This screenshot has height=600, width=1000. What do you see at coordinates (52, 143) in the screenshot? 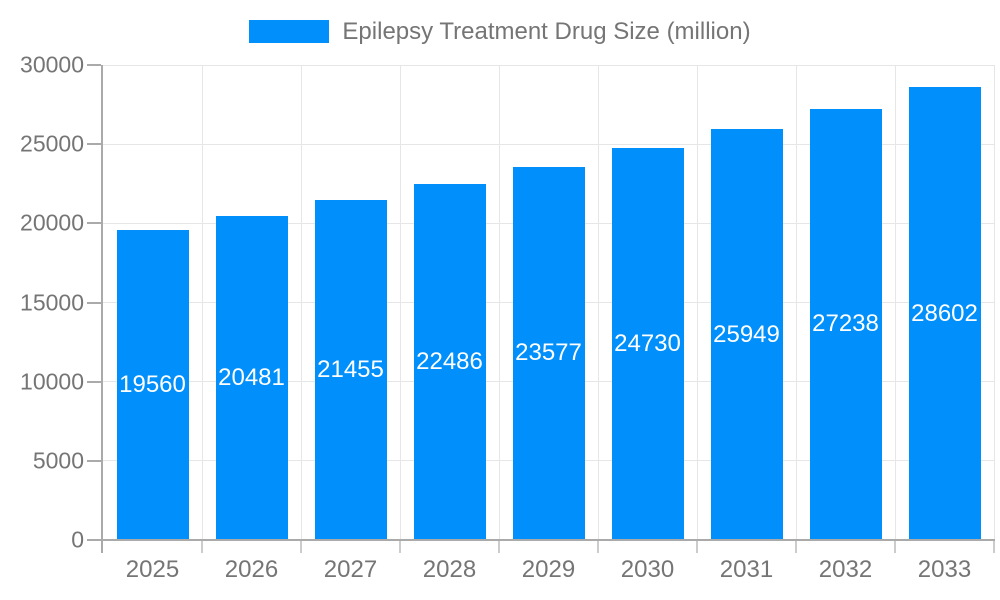
I see `y-axis-tick-label: 25000` at bounding box center [52, 143].